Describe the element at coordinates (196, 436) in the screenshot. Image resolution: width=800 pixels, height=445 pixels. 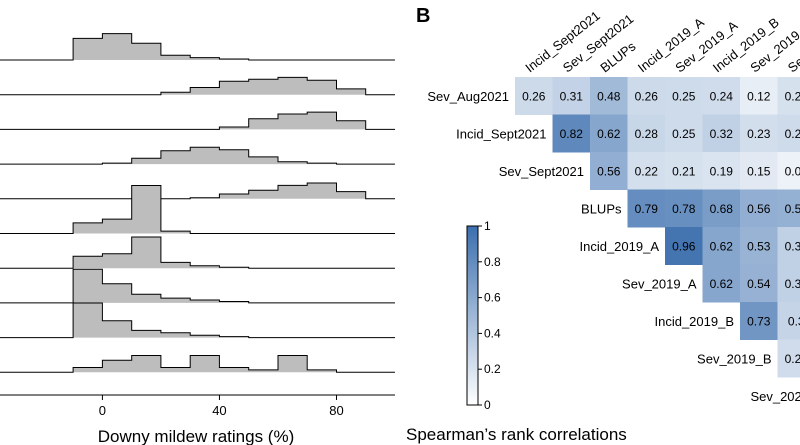
I see `x-axis-title: Downy mildew ratings (%)` at that location.